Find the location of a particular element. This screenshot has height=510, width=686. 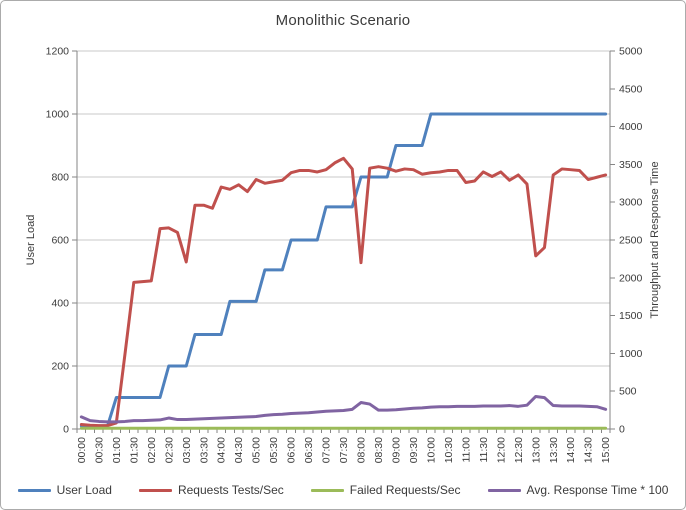

legend-item-avg-response-time-100: Avg. Response Time * 100 is located at coordinates (578, 490).